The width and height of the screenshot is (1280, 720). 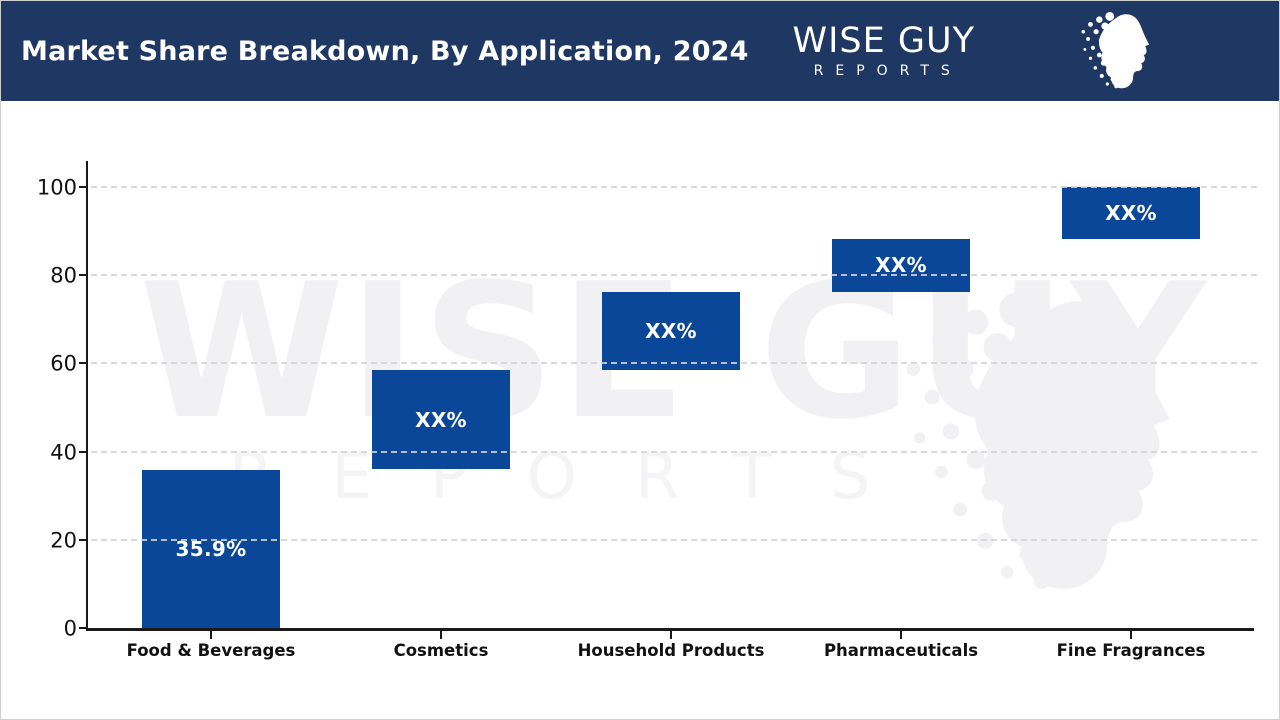 I want to click on y-tick-label: 100, so click(x=56, y=187).